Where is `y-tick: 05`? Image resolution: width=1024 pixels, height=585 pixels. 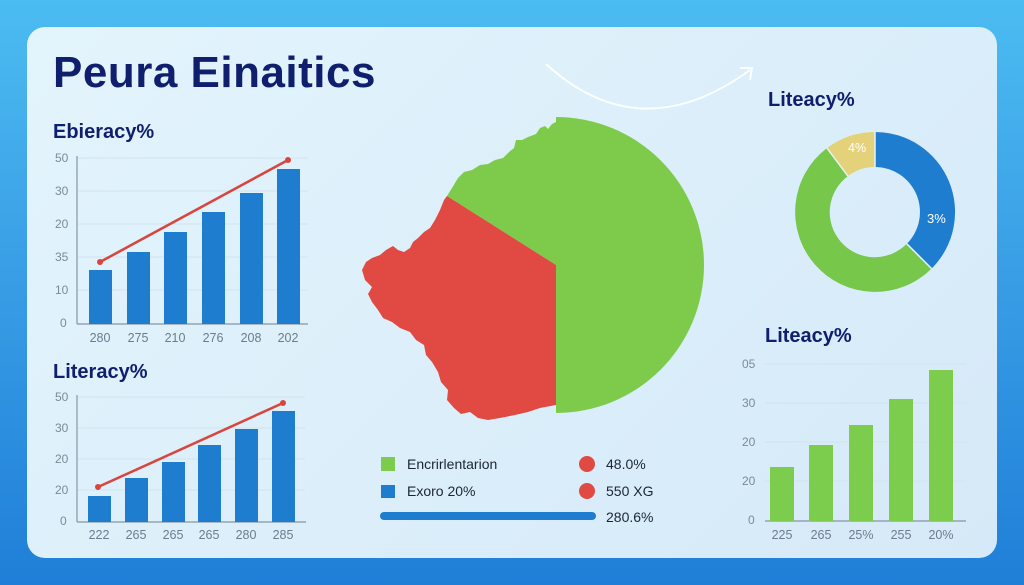
y-tick: 05 is located at coordinates (749, 364).